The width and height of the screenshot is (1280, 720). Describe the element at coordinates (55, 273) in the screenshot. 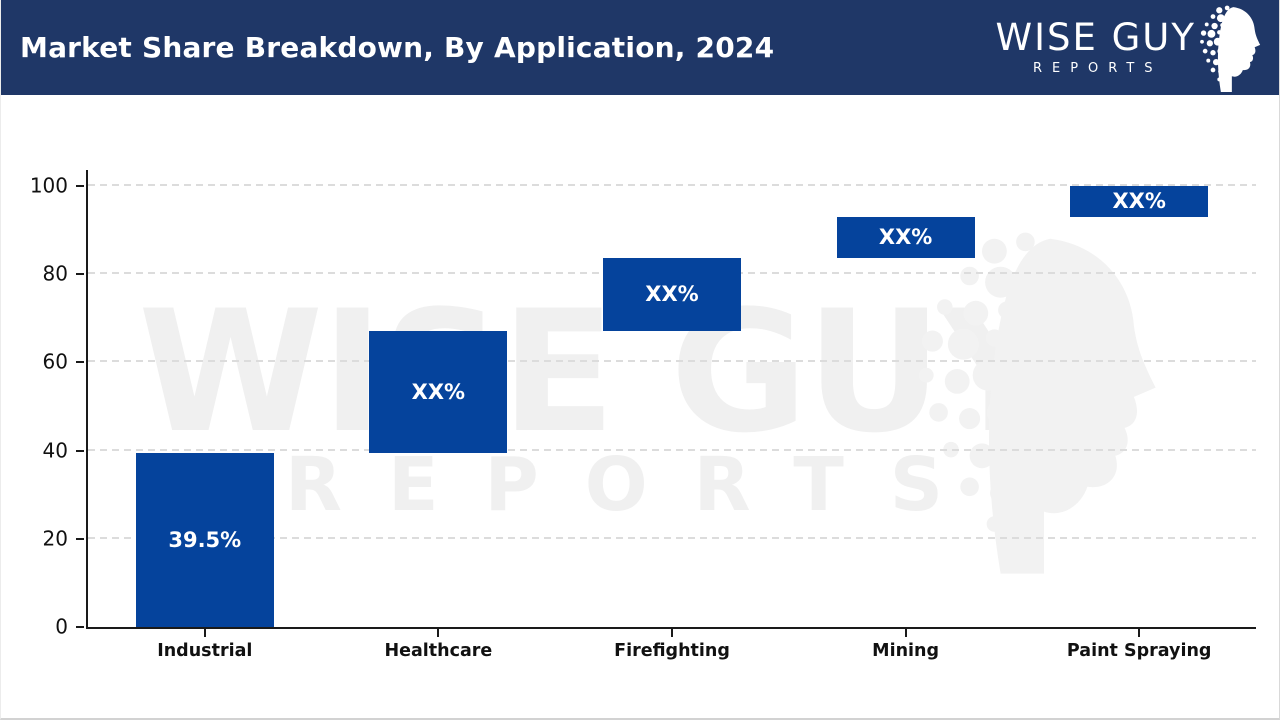

I see `y-tick-label: 80` at that location.